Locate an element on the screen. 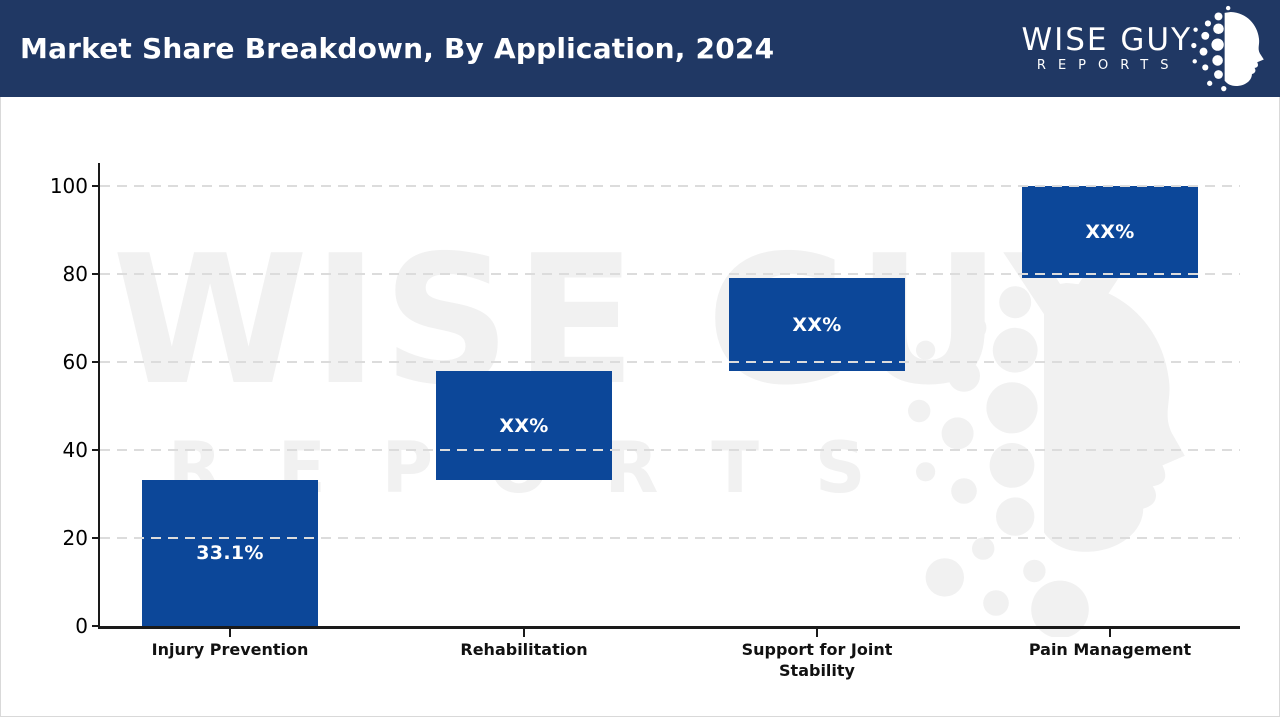 The height and width of the screenshot is (720, 1280). watermark-subtitle: REPORTS is located at coordinates (545, 468).